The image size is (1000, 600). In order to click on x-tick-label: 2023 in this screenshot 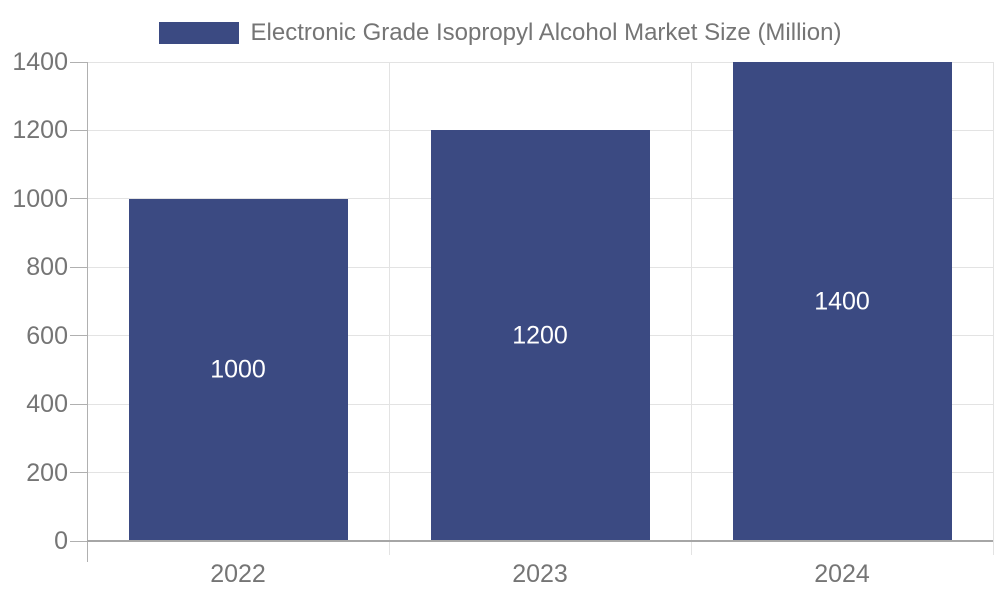, I will do `click(540, 574)`.